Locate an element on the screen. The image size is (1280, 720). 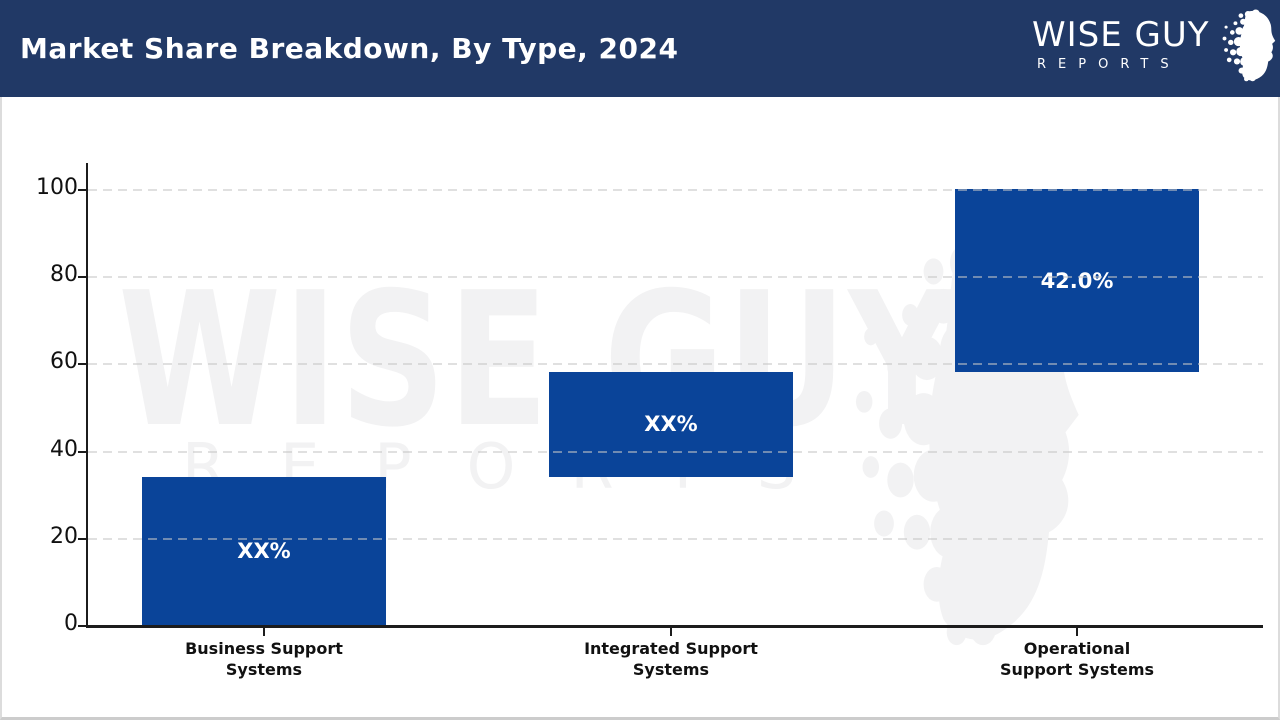
logo-wordmark: WISE GUY is located at coordinates (1121, 35).